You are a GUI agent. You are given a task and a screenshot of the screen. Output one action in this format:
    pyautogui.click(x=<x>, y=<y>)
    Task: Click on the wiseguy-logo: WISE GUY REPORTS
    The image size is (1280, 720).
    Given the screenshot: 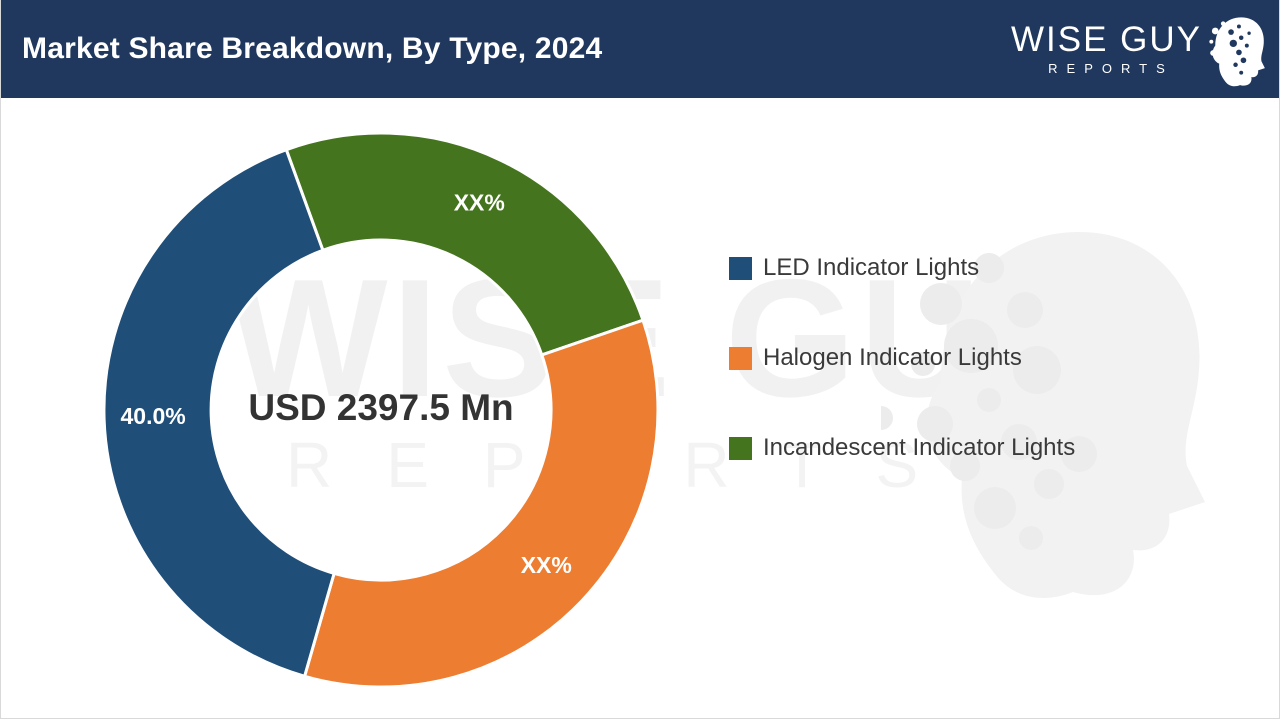 What is the action you would take?
    pyautogui.click(x=1138, y=49)
    